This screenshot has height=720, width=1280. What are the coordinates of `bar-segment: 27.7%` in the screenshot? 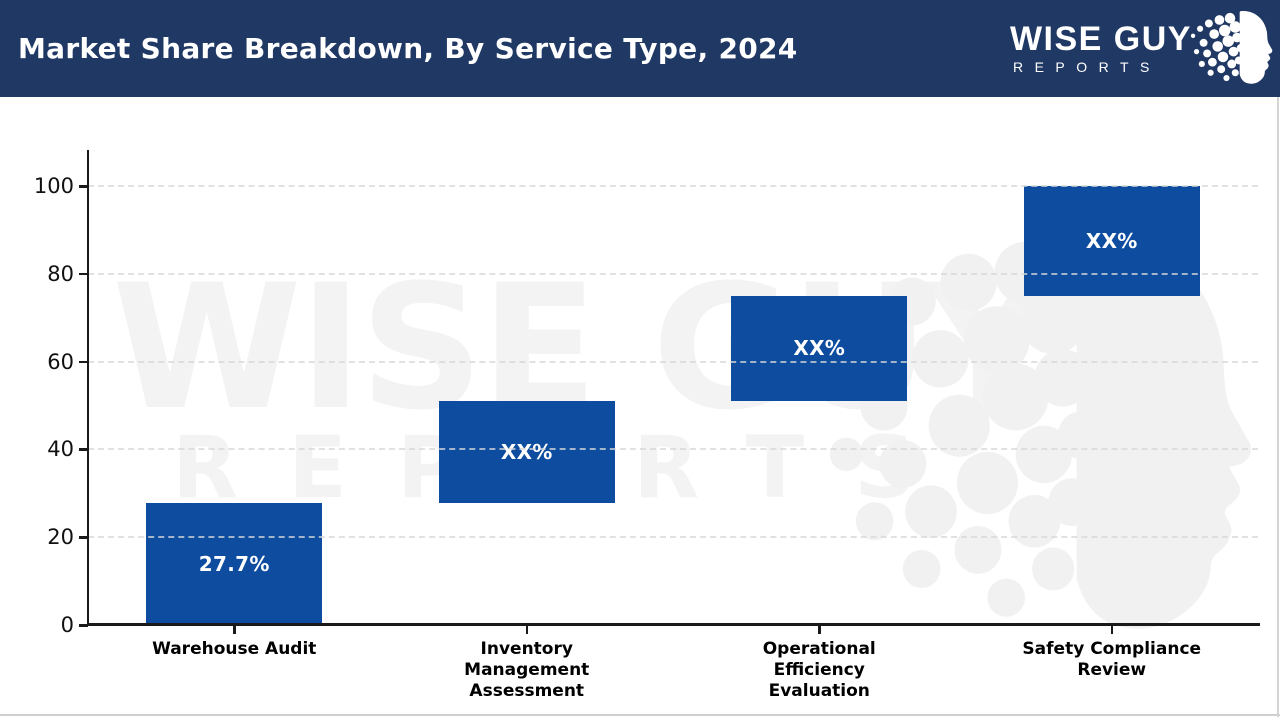 It's located at (234, 564).